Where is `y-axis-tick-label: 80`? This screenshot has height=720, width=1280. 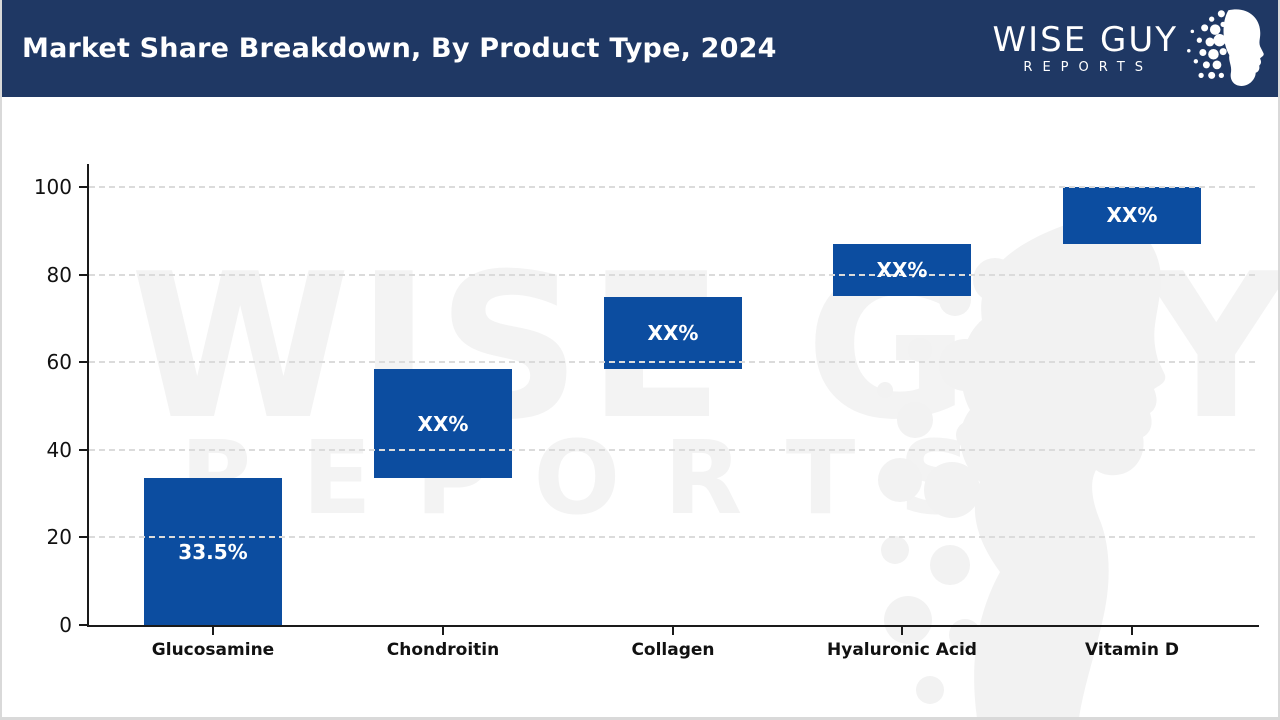 y-axis-tick-label: 80 is located at coordinates (59, 274).